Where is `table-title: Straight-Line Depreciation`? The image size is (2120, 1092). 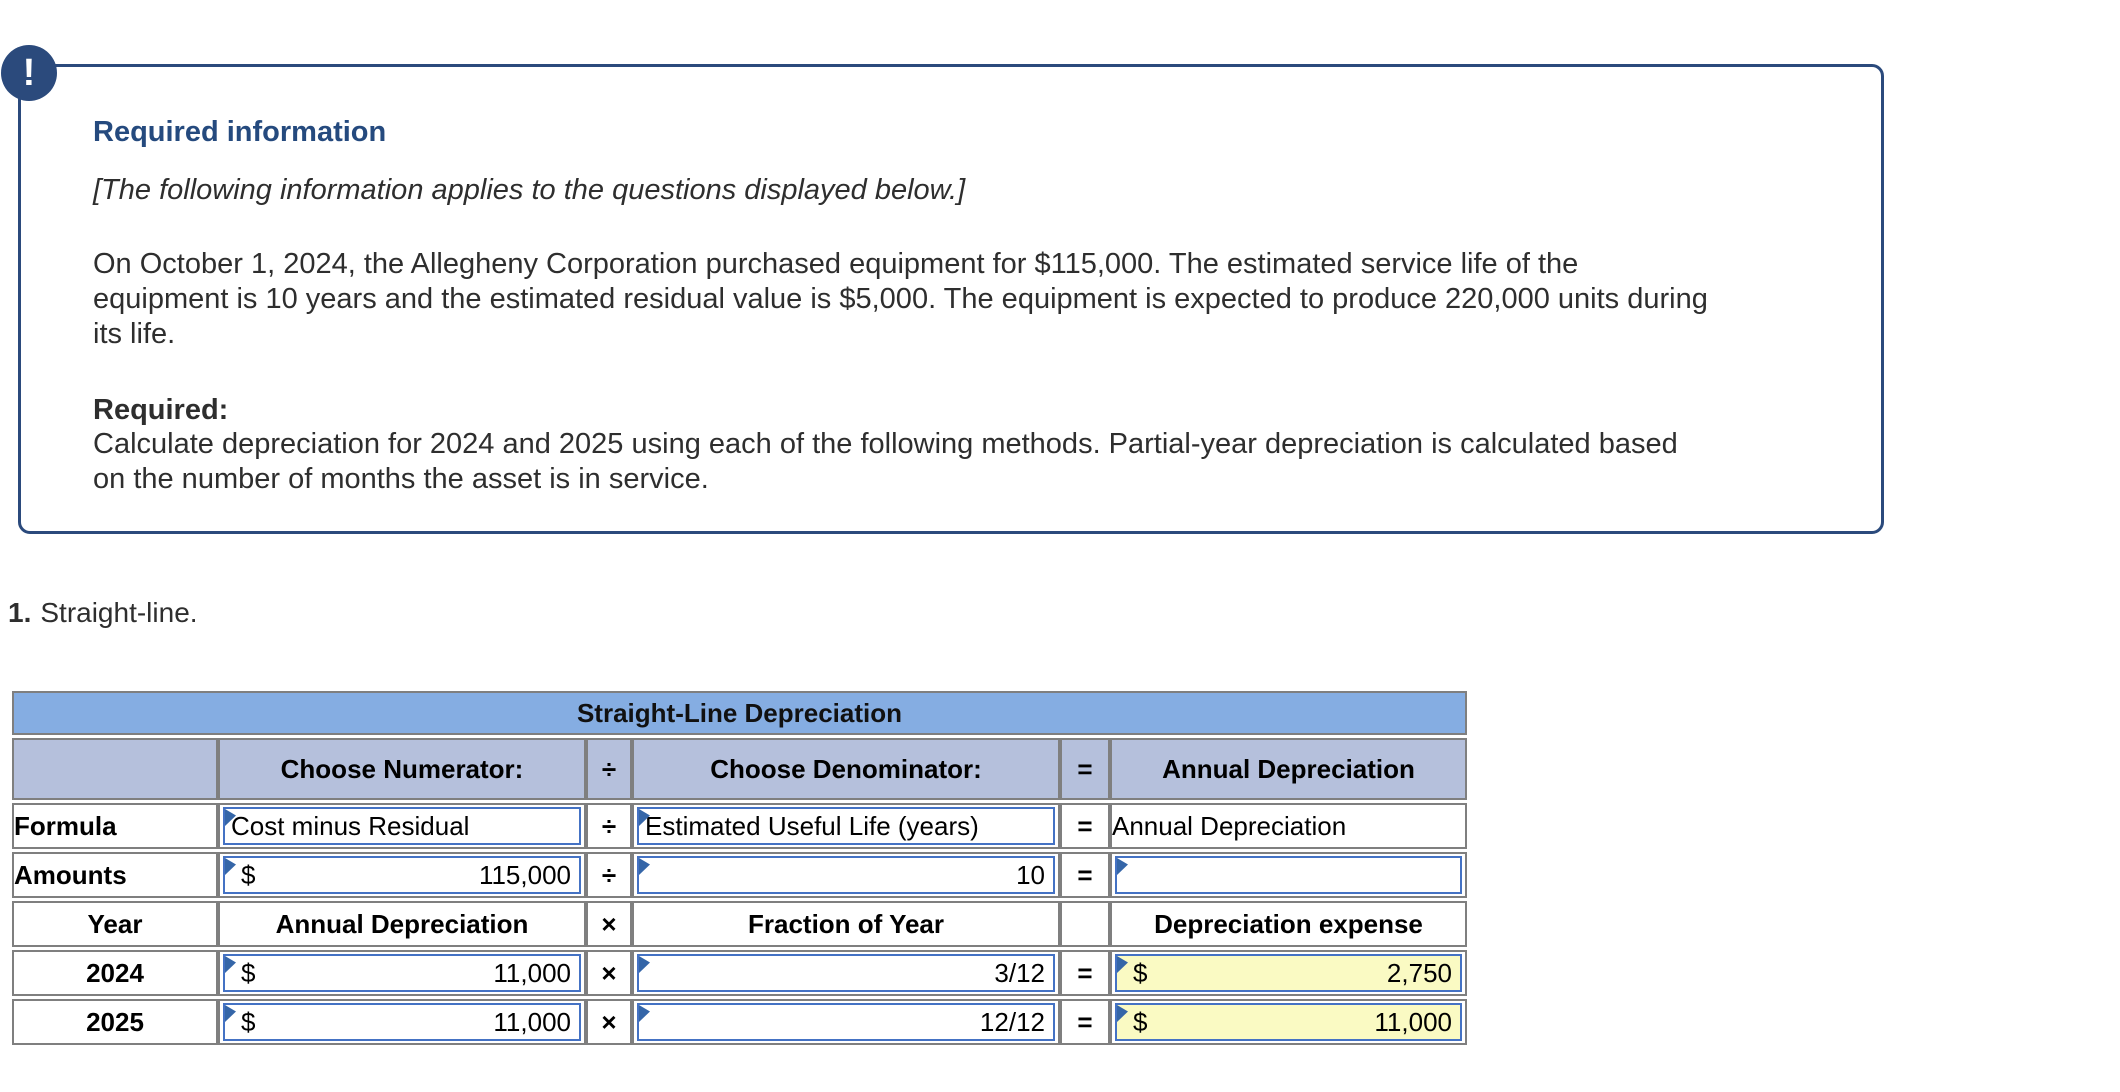 table-title: Straight-Line Depreciation is located at coordinates (739, 713).